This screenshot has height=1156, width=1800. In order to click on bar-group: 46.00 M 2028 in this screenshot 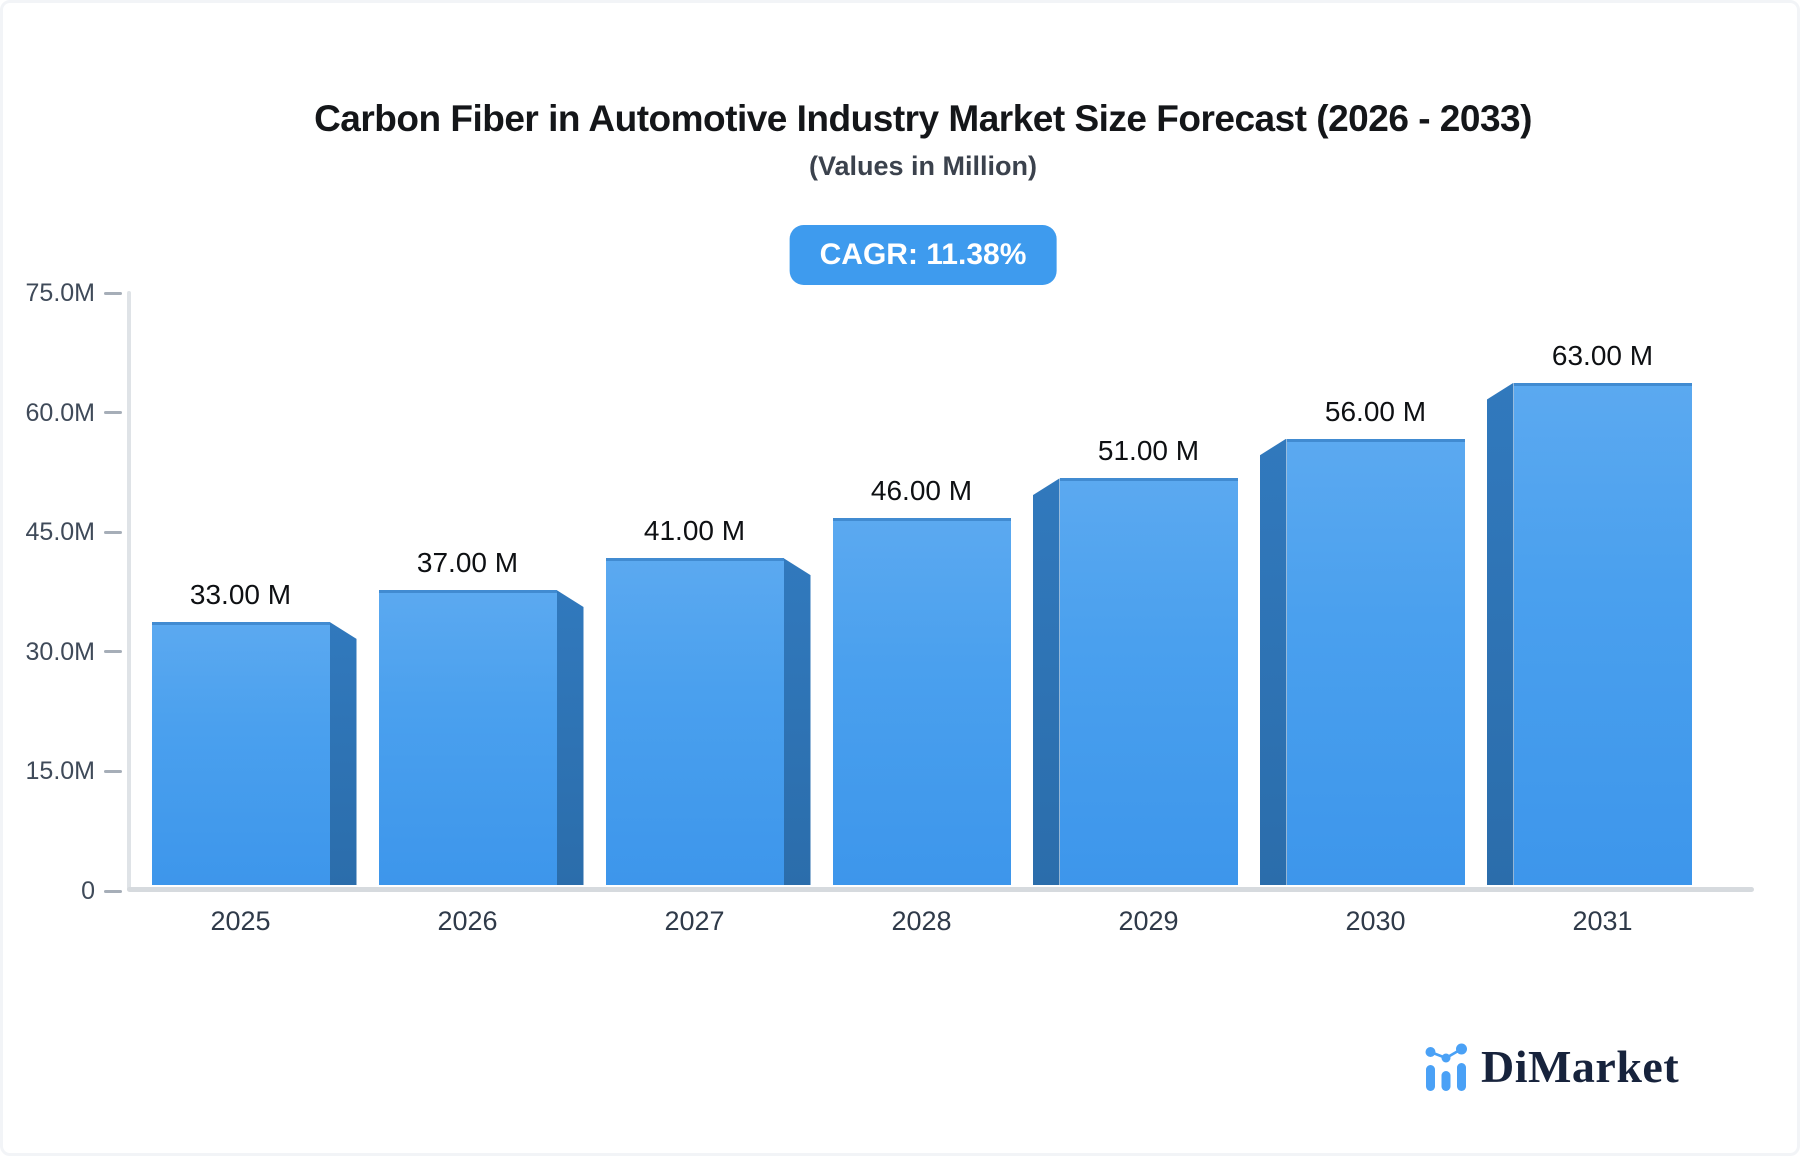, I will do `click(921, 705)`.